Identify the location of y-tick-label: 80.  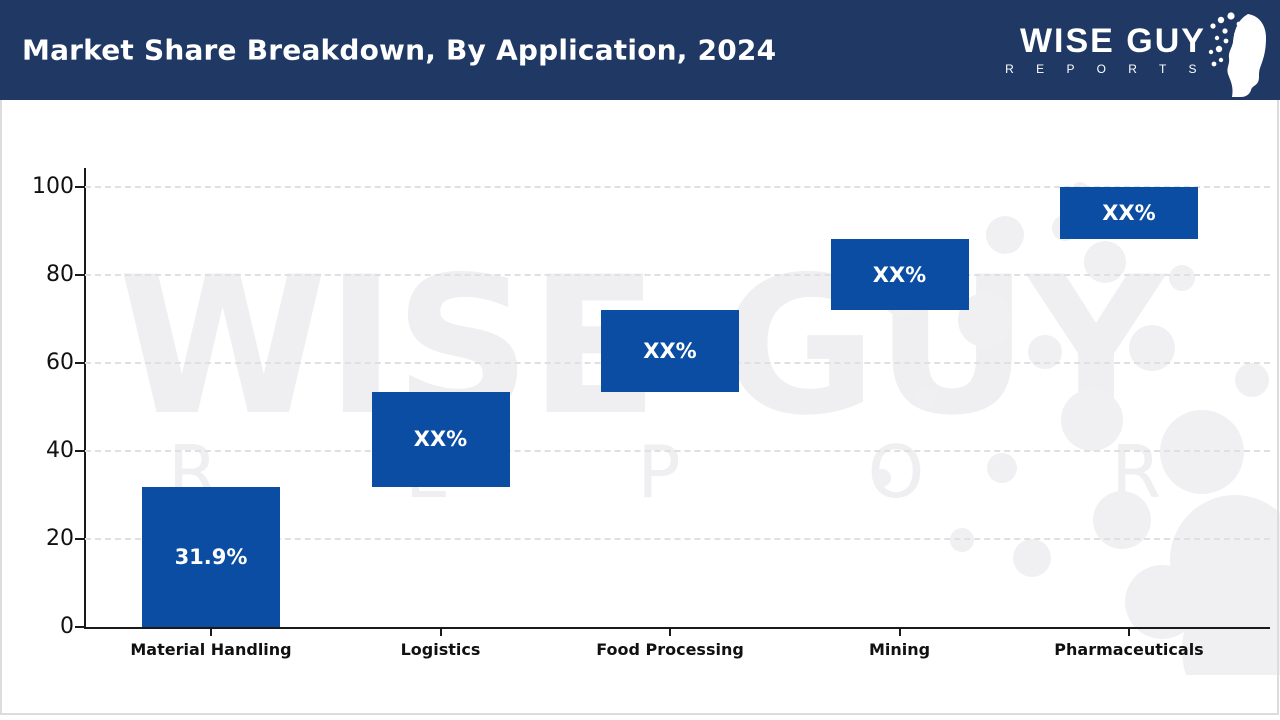
(60, 274).